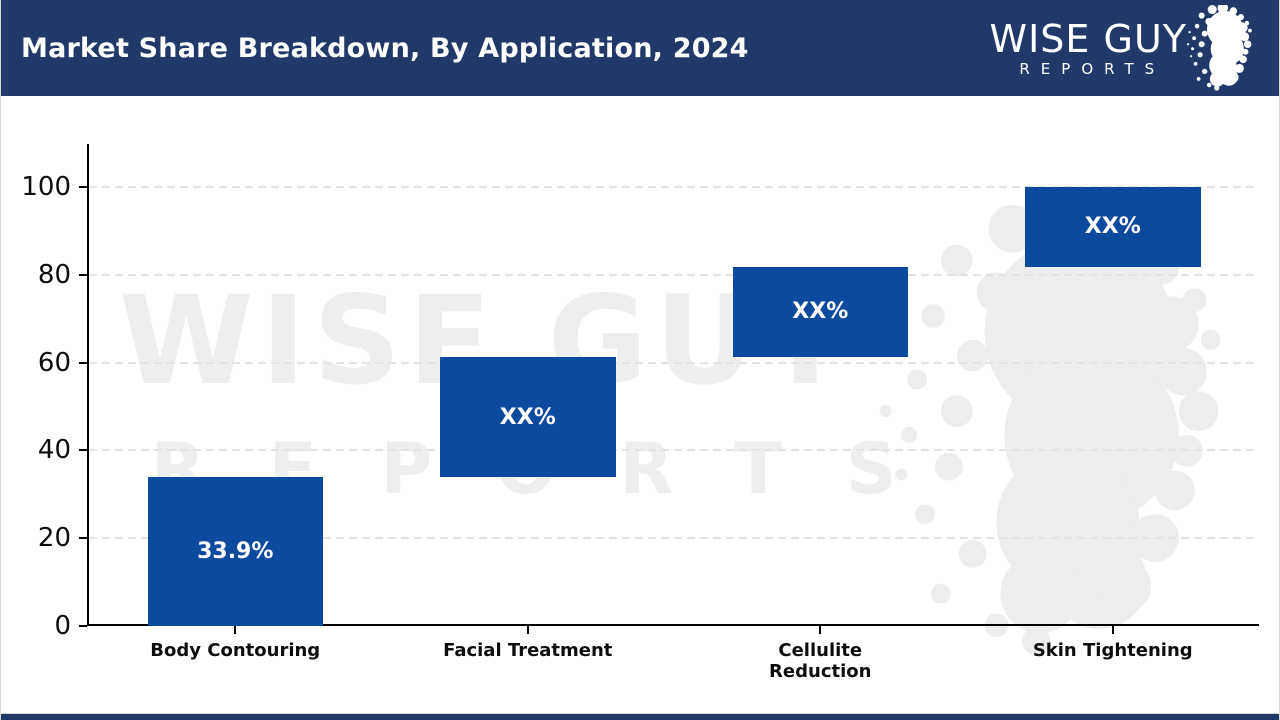 This screenshot has width=1280, height=720. What do you see at coordinates (640, 713) in the screenshot?
I see `footer-divider` at bounding box center [640, 713].